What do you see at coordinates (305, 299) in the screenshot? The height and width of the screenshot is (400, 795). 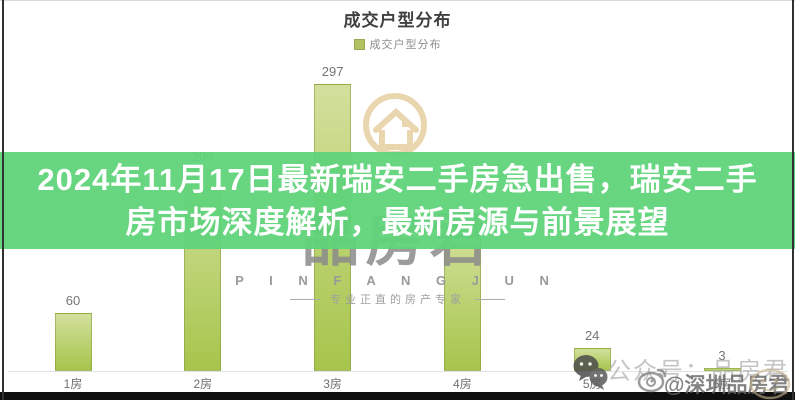 I see `tagline-left-dash` at bounding box center [305, 299].